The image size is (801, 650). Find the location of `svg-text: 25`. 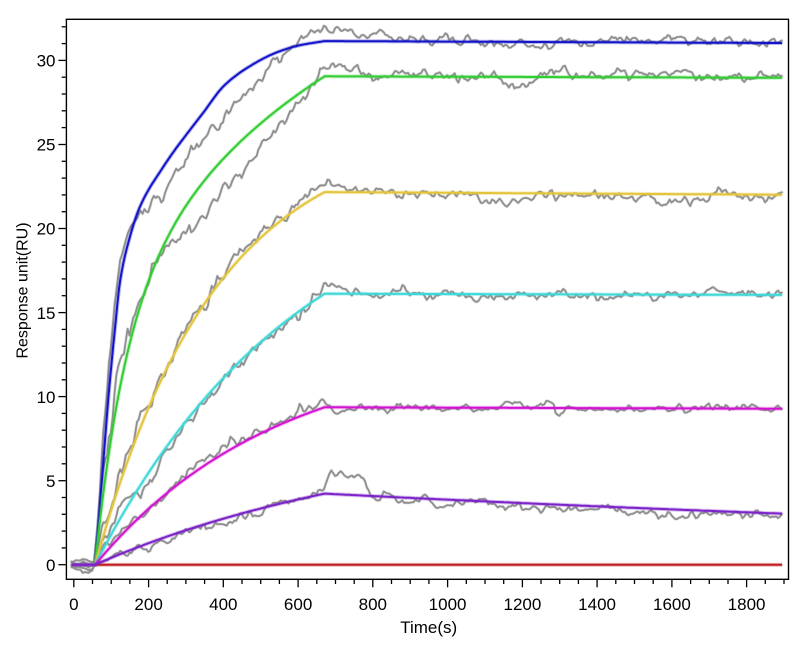

svg-text: 25 is located at coordinates (46, 145).